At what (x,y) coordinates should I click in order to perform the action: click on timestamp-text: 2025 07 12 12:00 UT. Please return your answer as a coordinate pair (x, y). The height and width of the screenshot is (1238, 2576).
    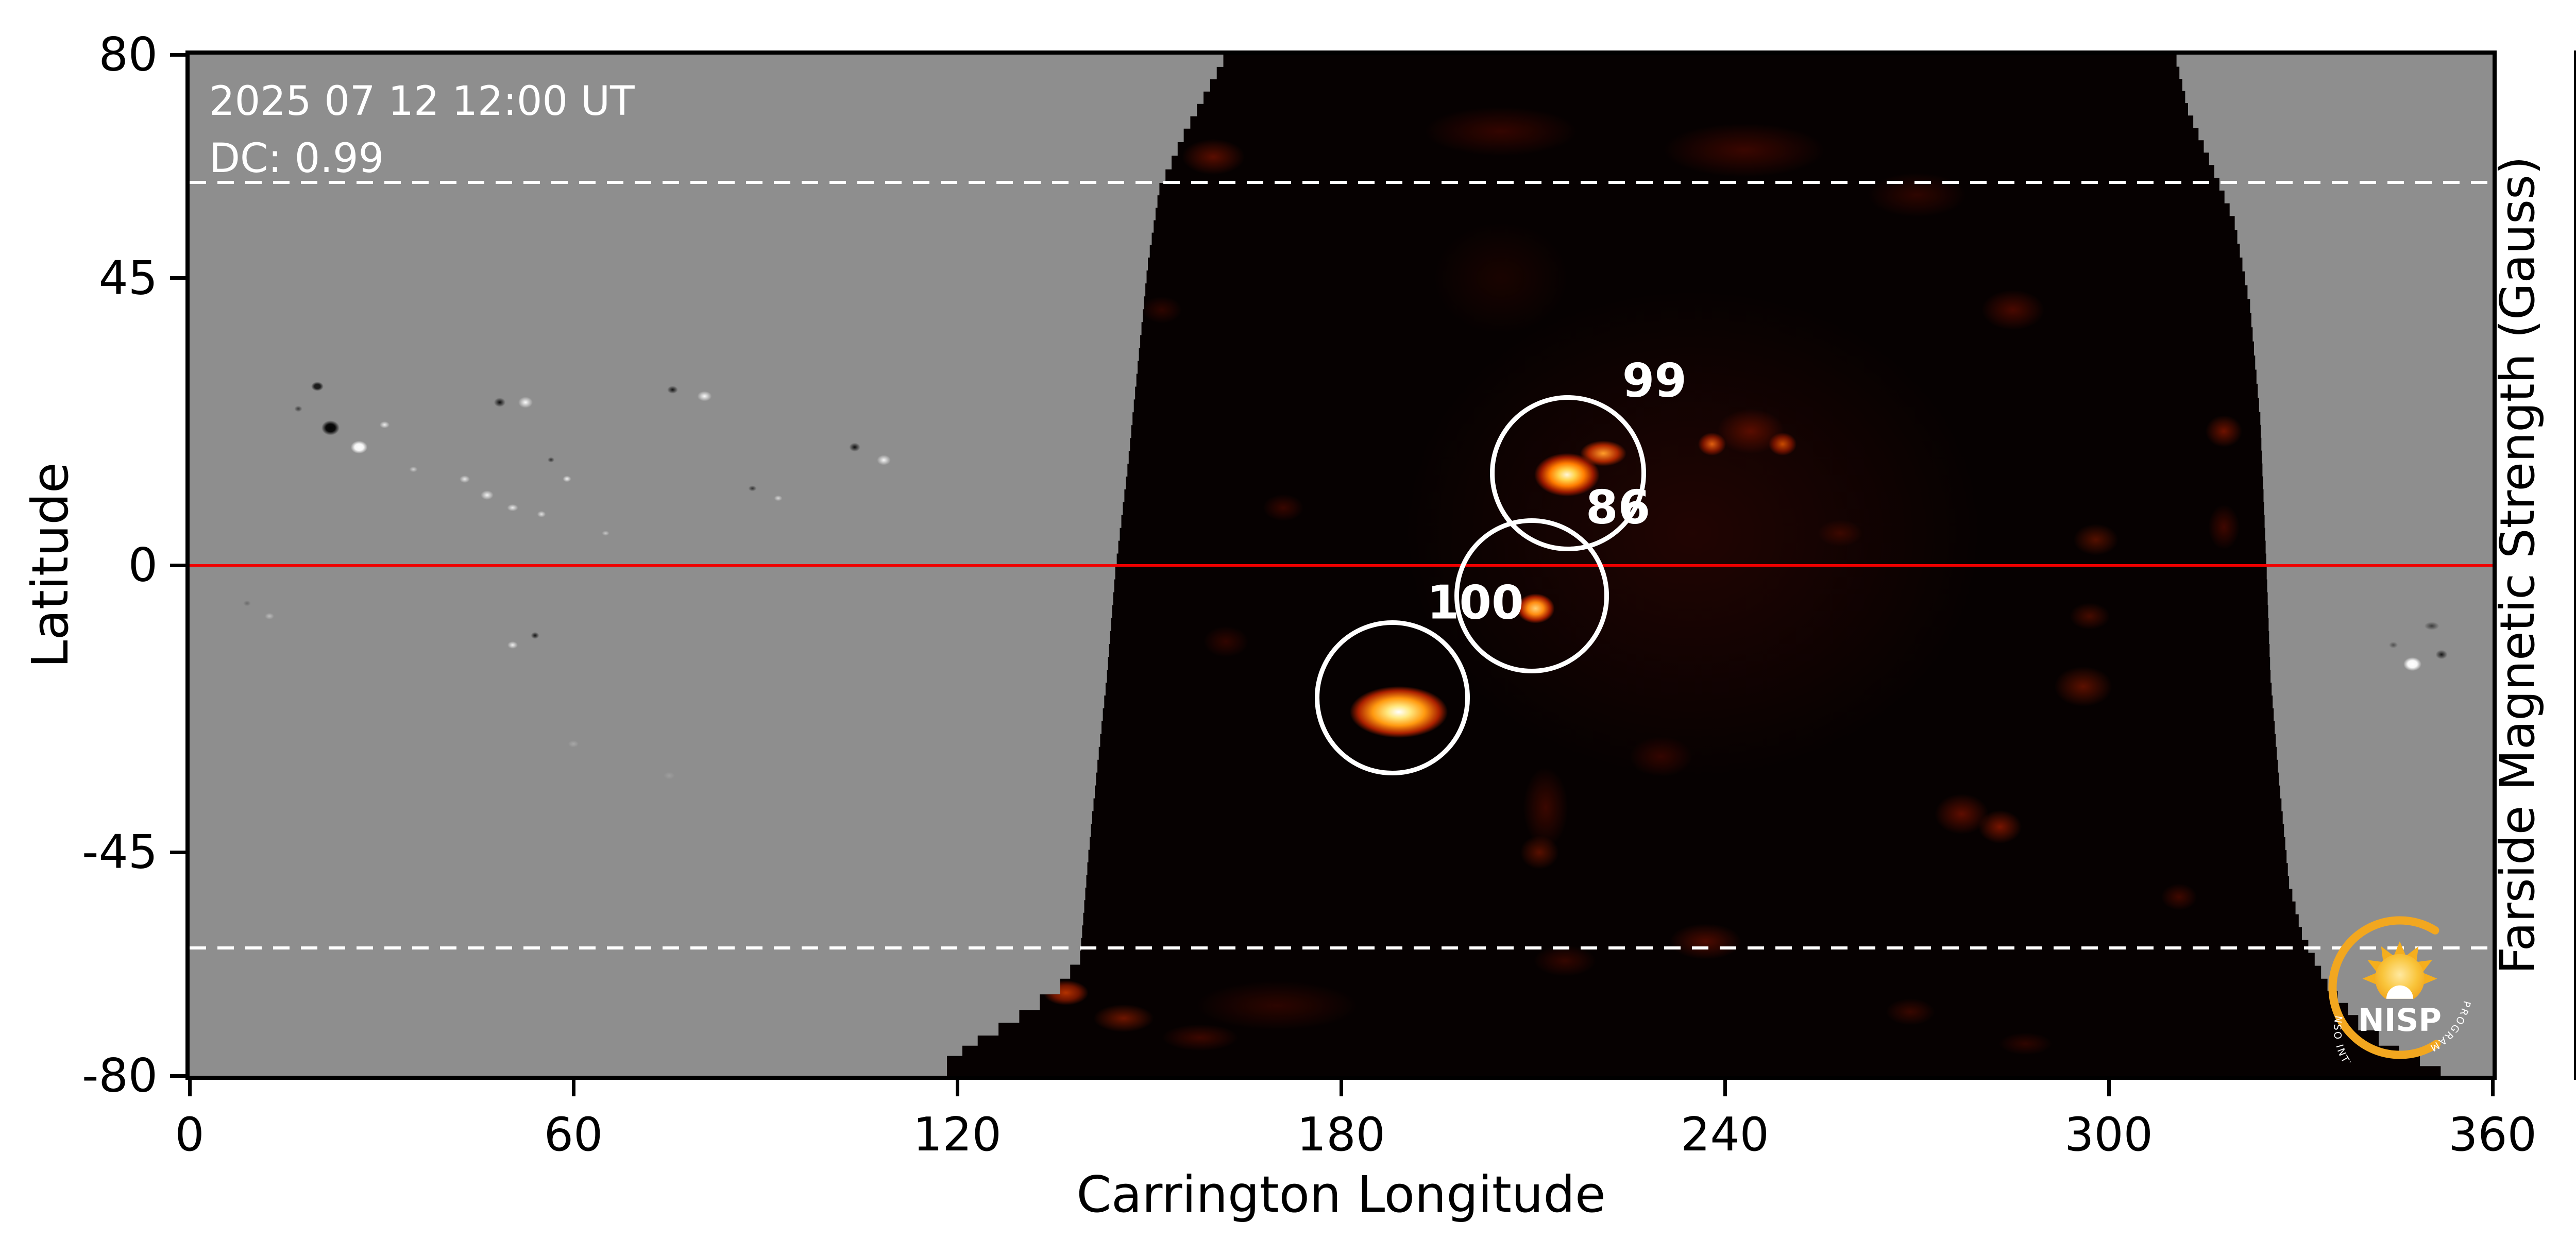
    Looking at the image, I should click on (422, 101).